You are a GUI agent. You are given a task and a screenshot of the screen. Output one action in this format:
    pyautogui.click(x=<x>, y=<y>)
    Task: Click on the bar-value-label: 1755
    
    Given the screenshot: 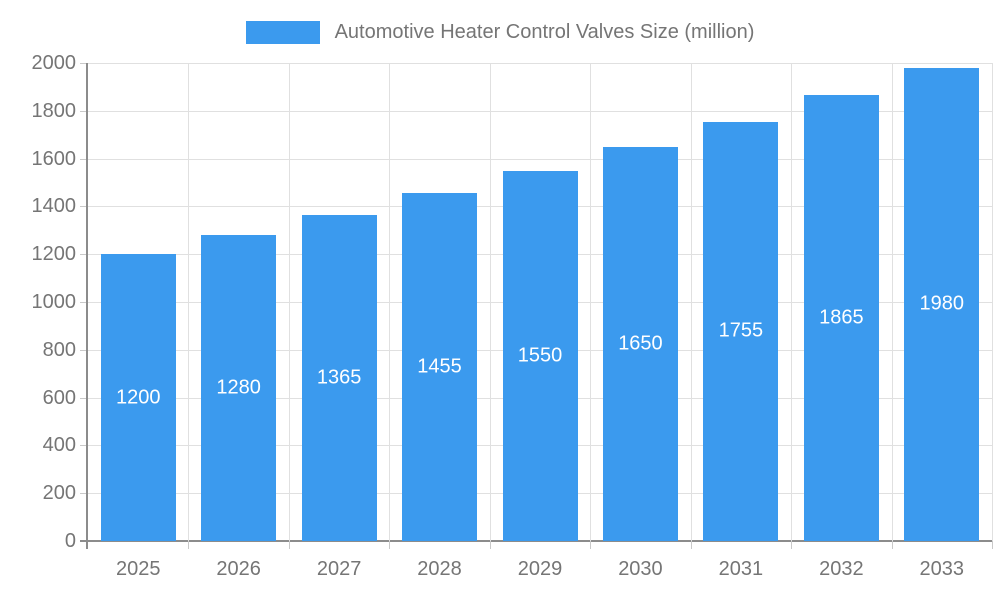 What is the action you would take?
    pyautogui.click(x=741, y=330)
    